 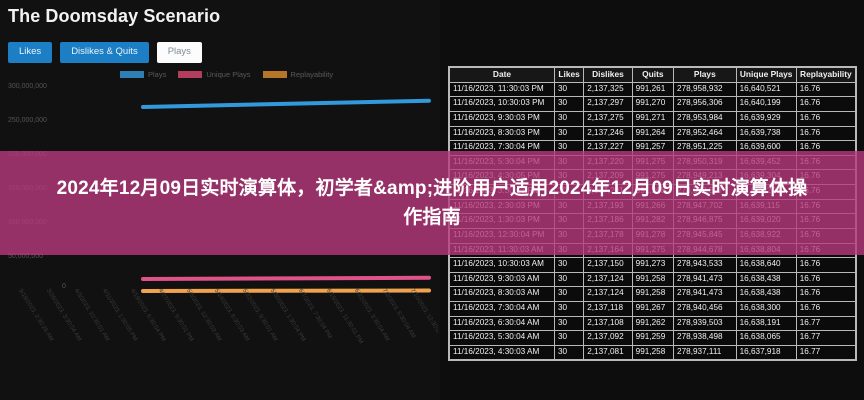 What do you see at coordinates (502, 279) in the screenshot?
I see `cell-date: 11/16/2023, 9:30:03 AM` at bounding box center [502, 279].